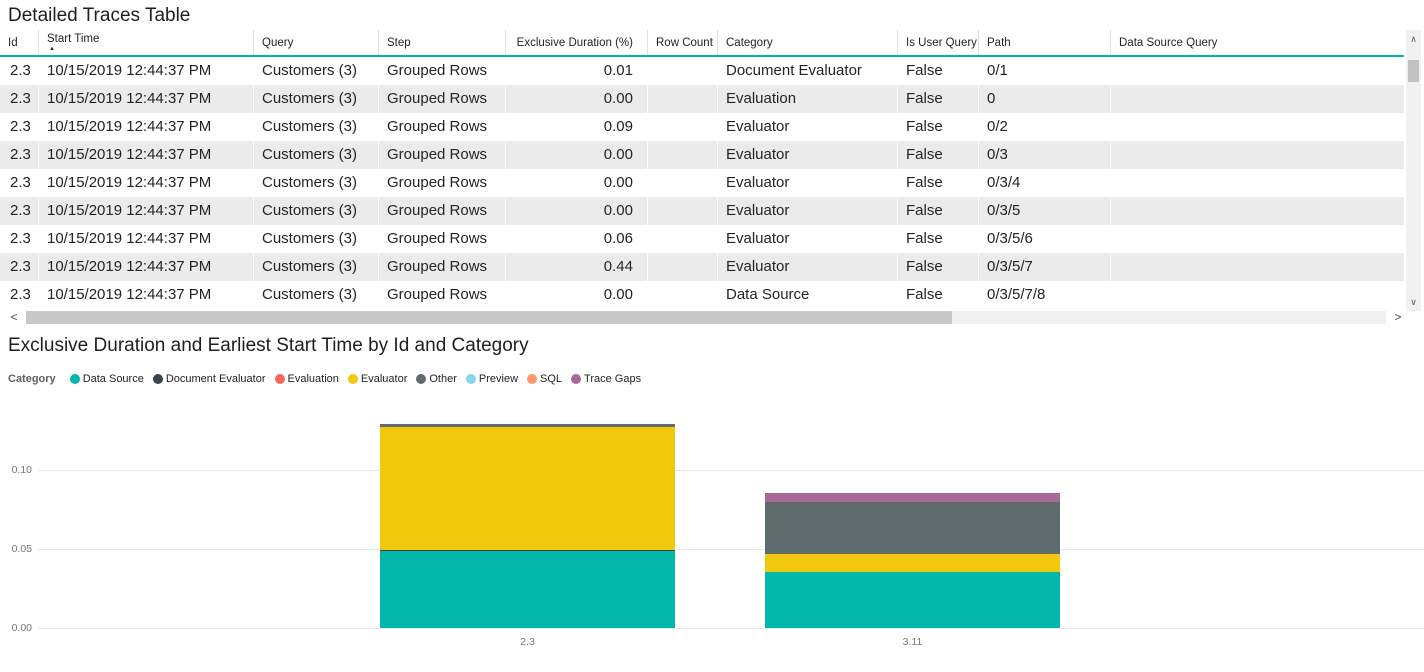  I want to click on table-cell-exclusive-duration: 0.44, so click(576, 267).